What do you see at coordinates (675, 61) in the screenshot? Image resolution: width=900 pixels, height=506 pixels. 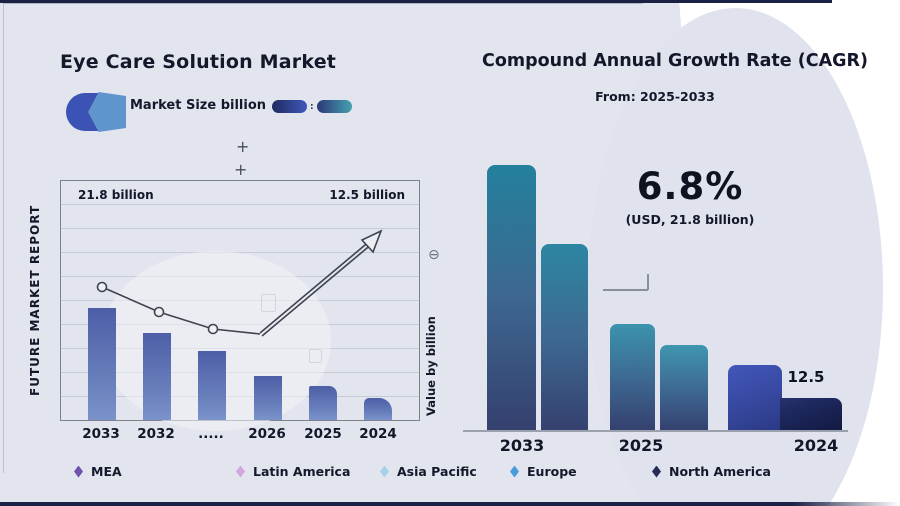 I see `cagr-title: Compound Annual Growth Rate (CAGR)` at bounding box center [675, 61].